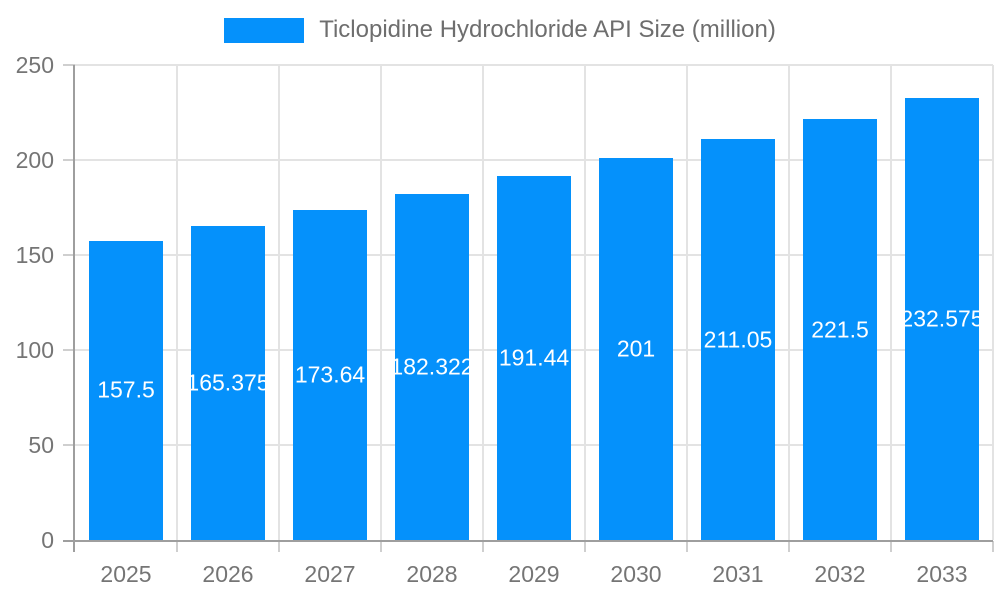 Image resolution: width=1000 pixels, height=600 pixels. I want to click on y-axis-tick-label: 100, so click(34, 350).